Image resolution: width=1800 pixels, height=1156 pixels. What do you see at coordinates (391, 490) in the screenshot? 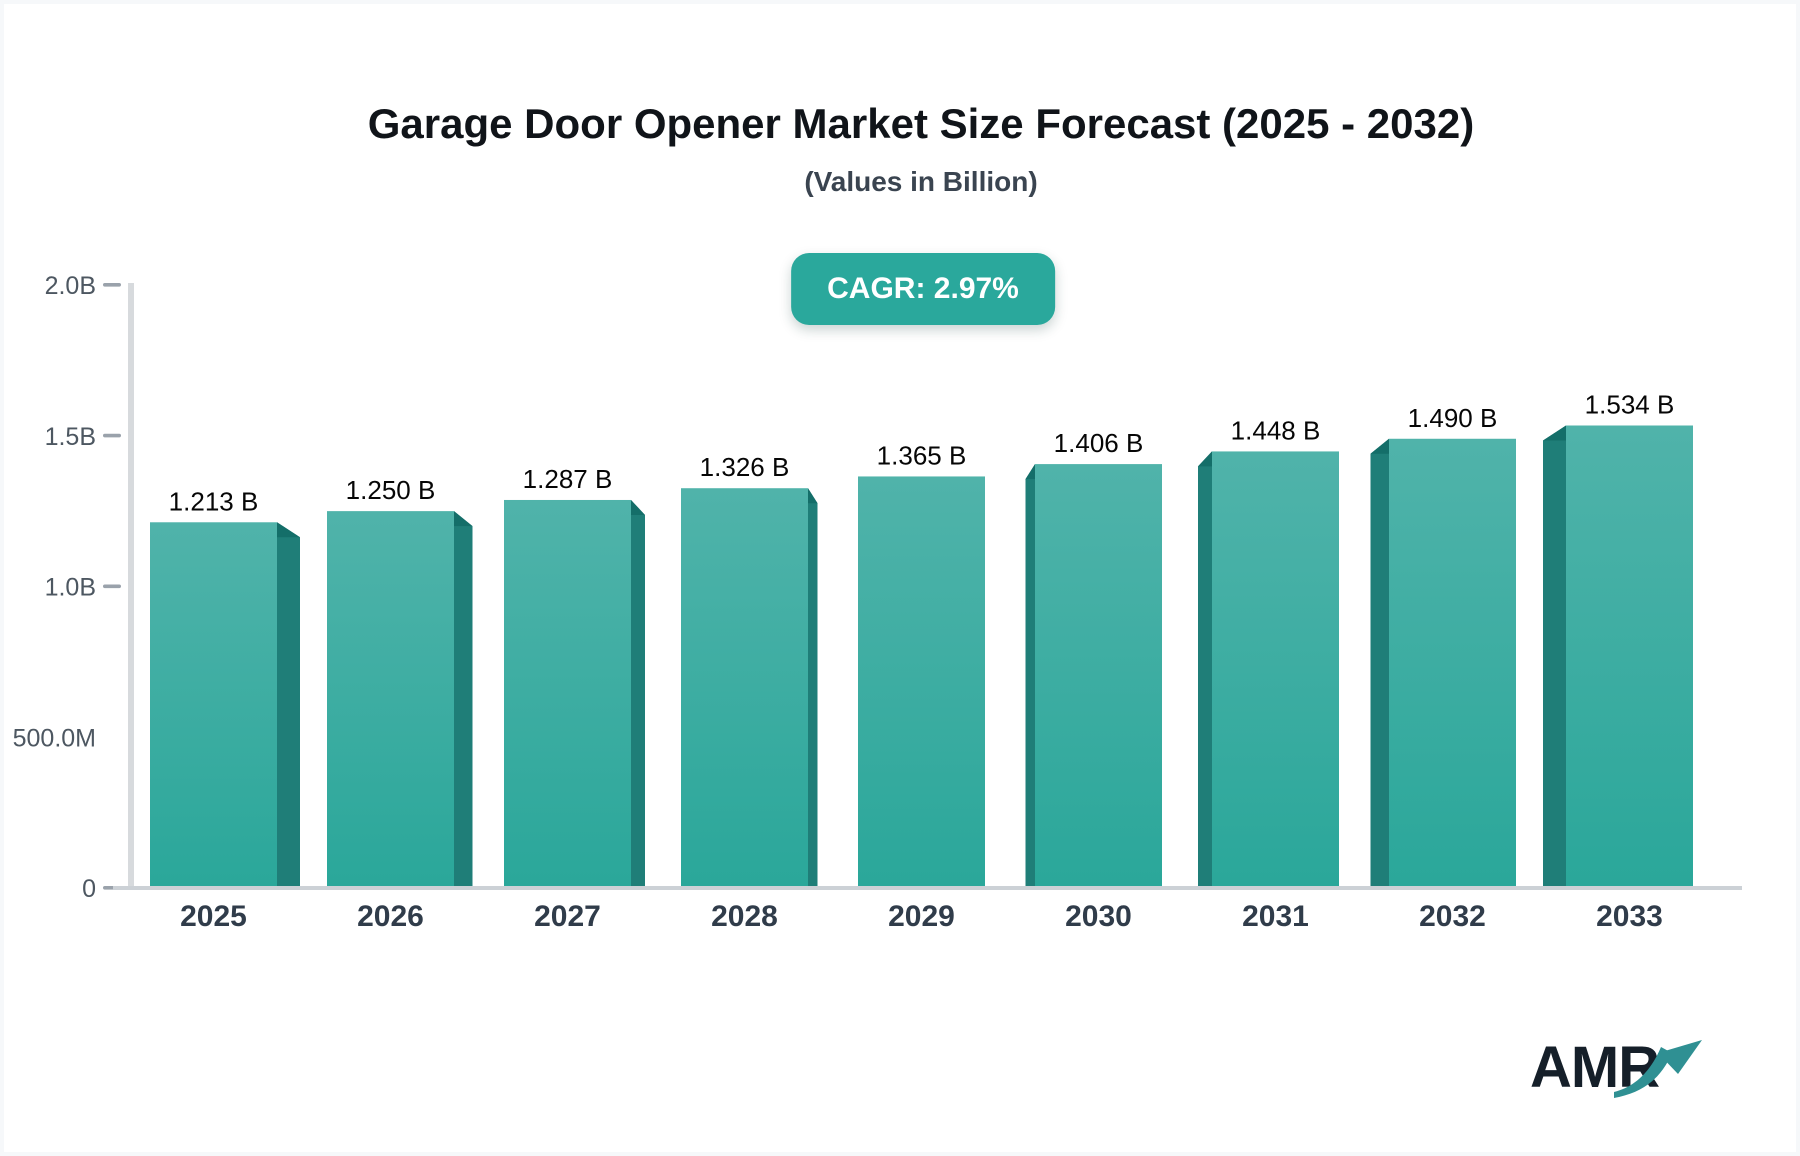
I see `bar-value-label: 1.250 B` at bounding box center [391, 490].